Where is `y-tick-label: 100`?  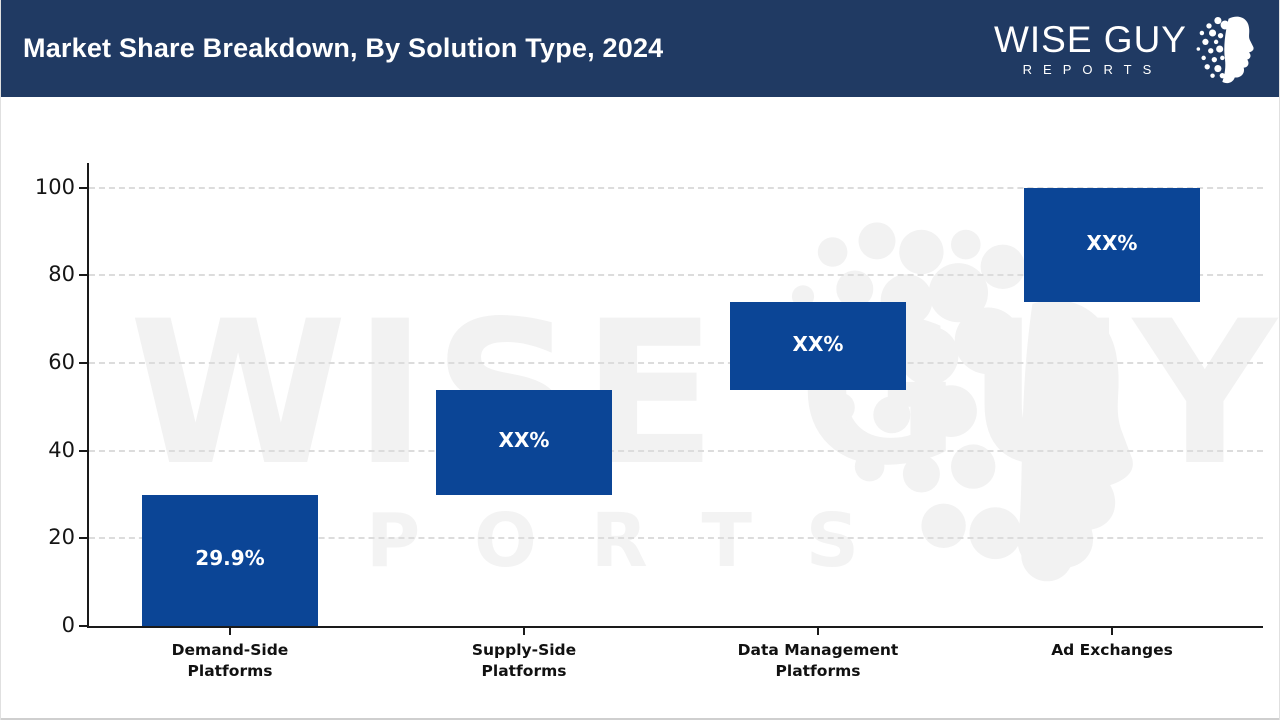
y-tick-label: 100 is located at coordinates (54, 186).